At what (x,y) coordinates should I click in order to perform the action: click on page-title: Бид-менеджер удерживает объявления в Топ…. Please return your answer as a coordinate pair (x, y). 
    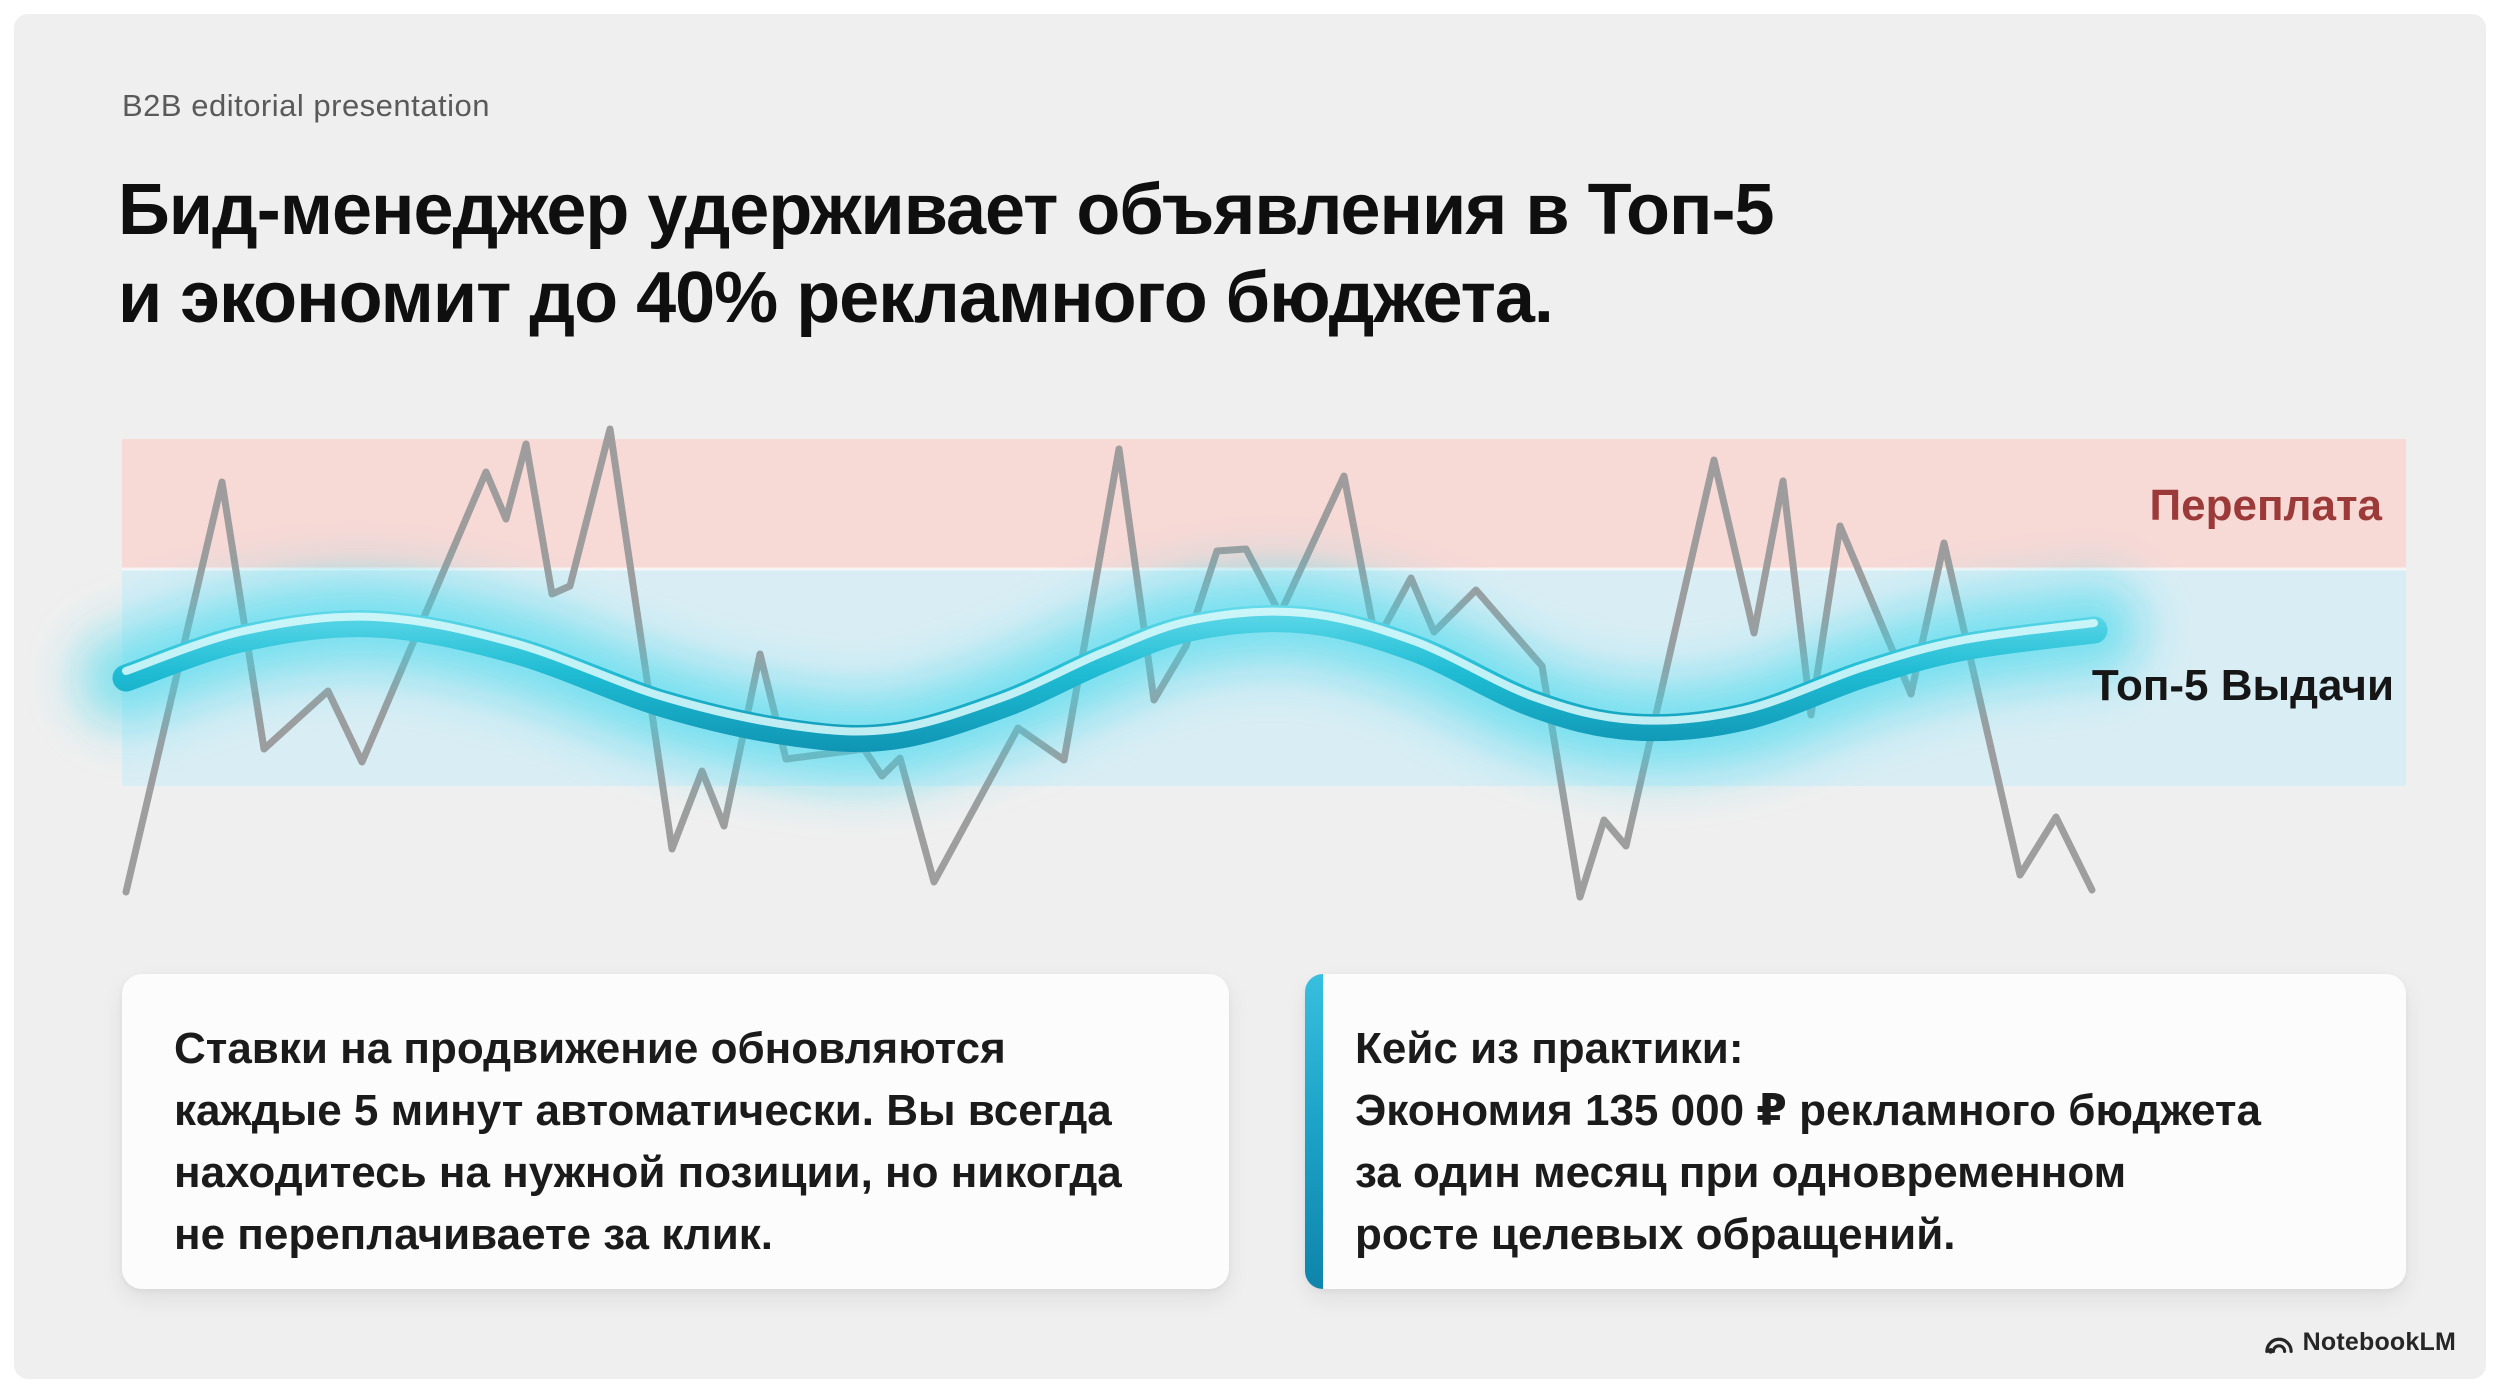
    Looking at the image, I should click on (946, 254).